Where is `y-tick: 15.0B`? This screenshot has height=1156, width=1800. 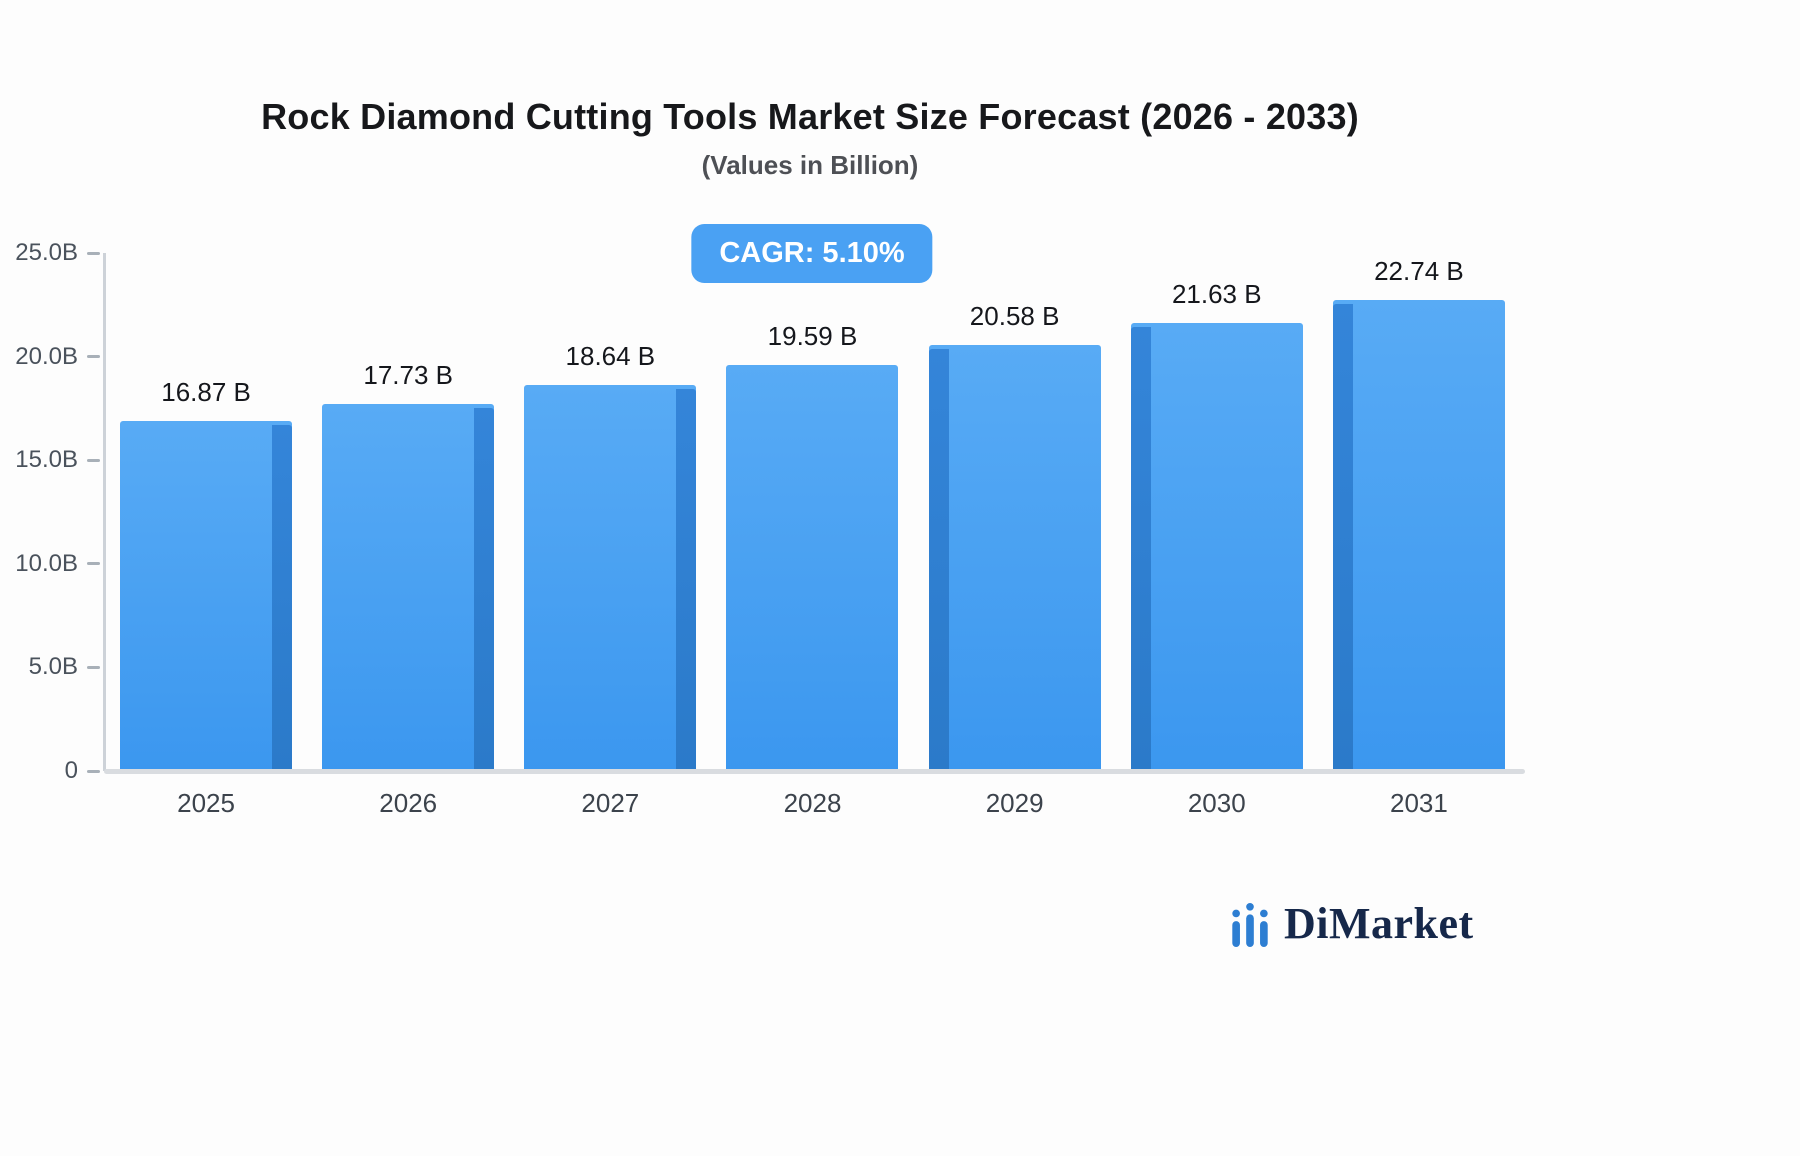
y-tick: 15.0B is located at coordinates (57, 460).